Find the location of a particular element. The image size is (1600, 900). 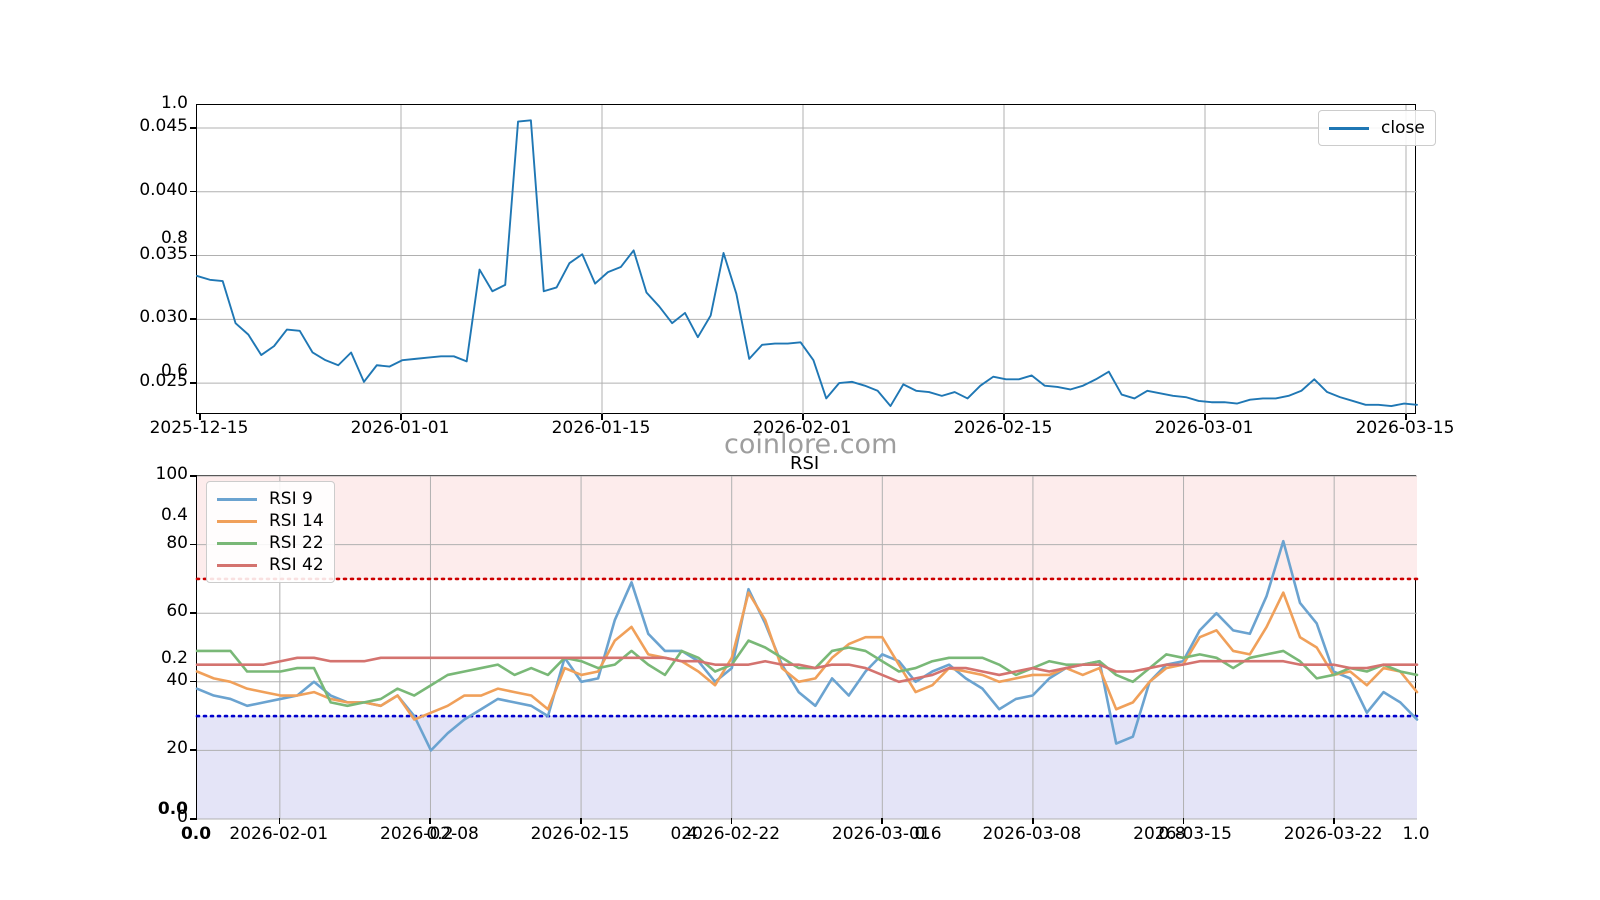

price-x-tick-2: 2026-01-15 is located at coordinates (601, 428).